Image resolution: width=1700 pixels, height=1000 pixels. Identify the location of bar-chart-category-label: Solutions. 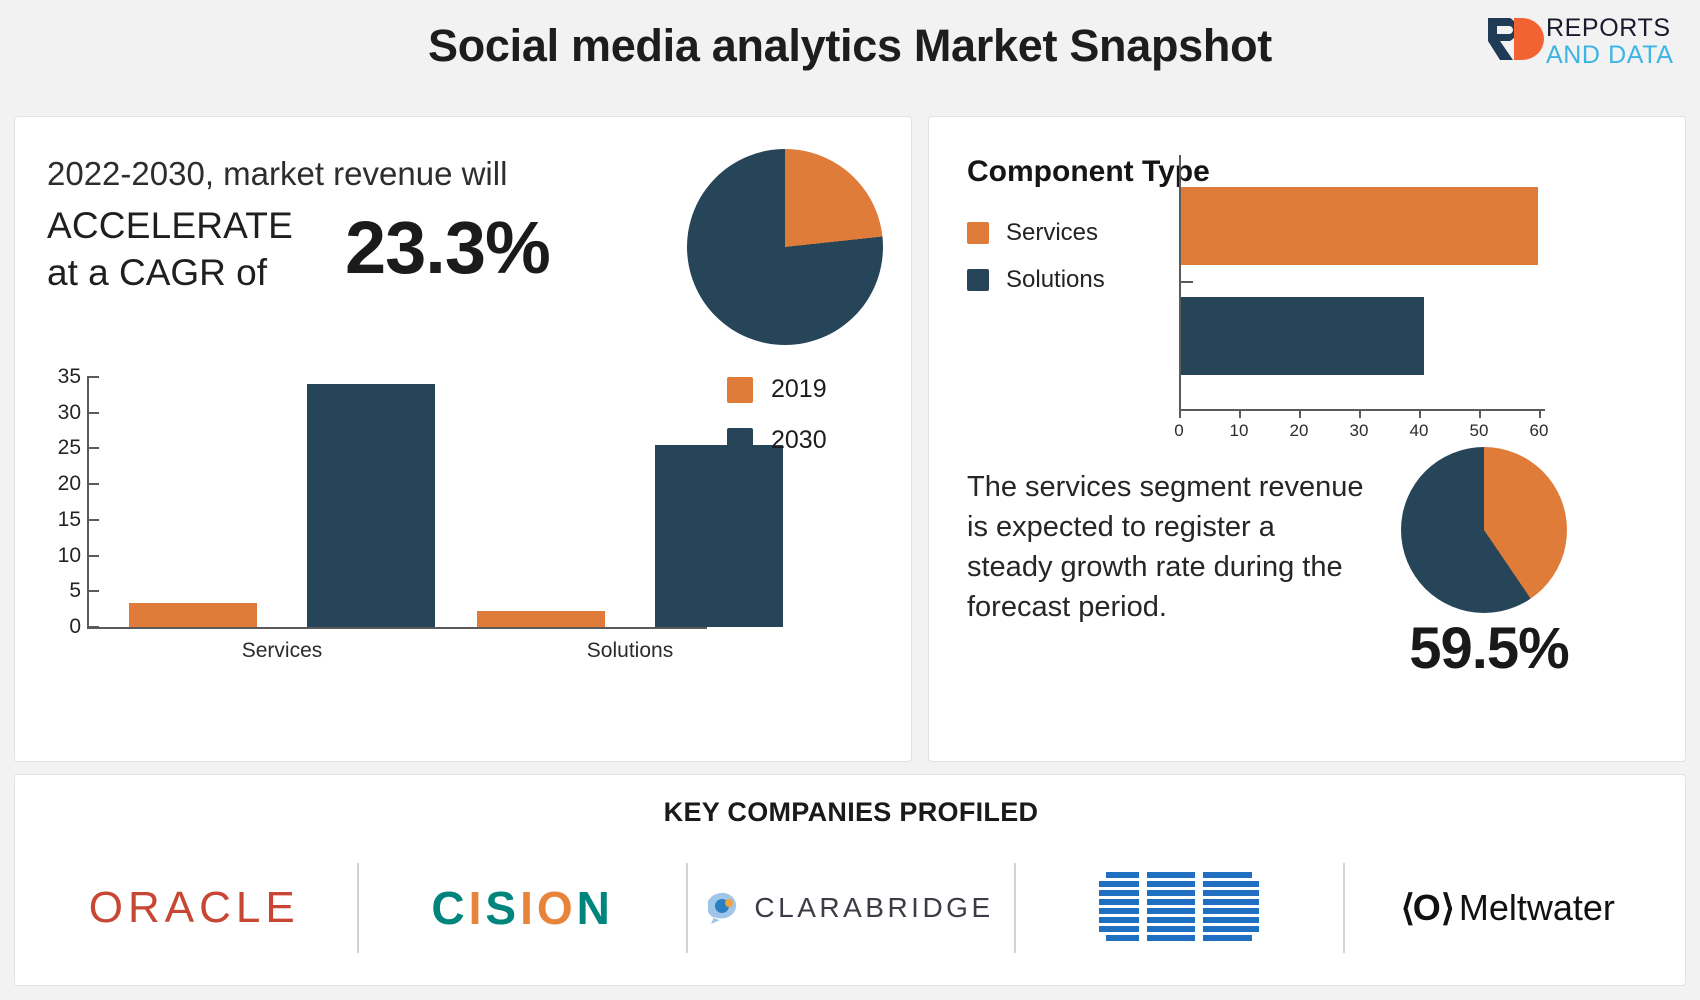
(630, 650).